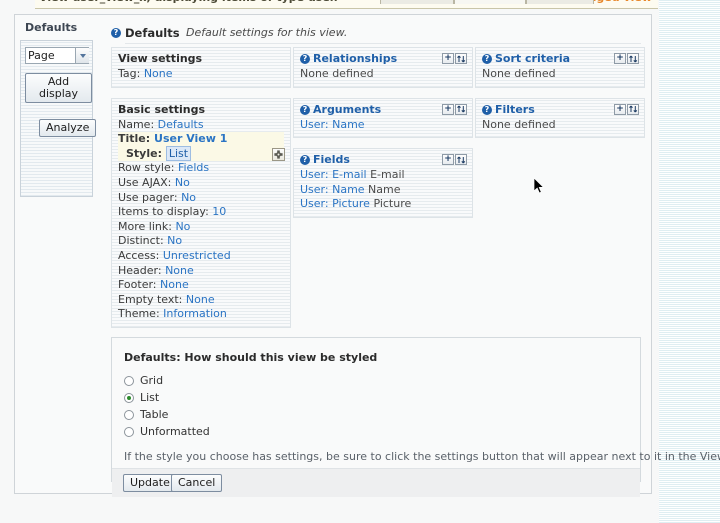 This screenshot has width=720, height=523. I want to click on sidebar-body: Page Add display Analyze, so click(58, 118).